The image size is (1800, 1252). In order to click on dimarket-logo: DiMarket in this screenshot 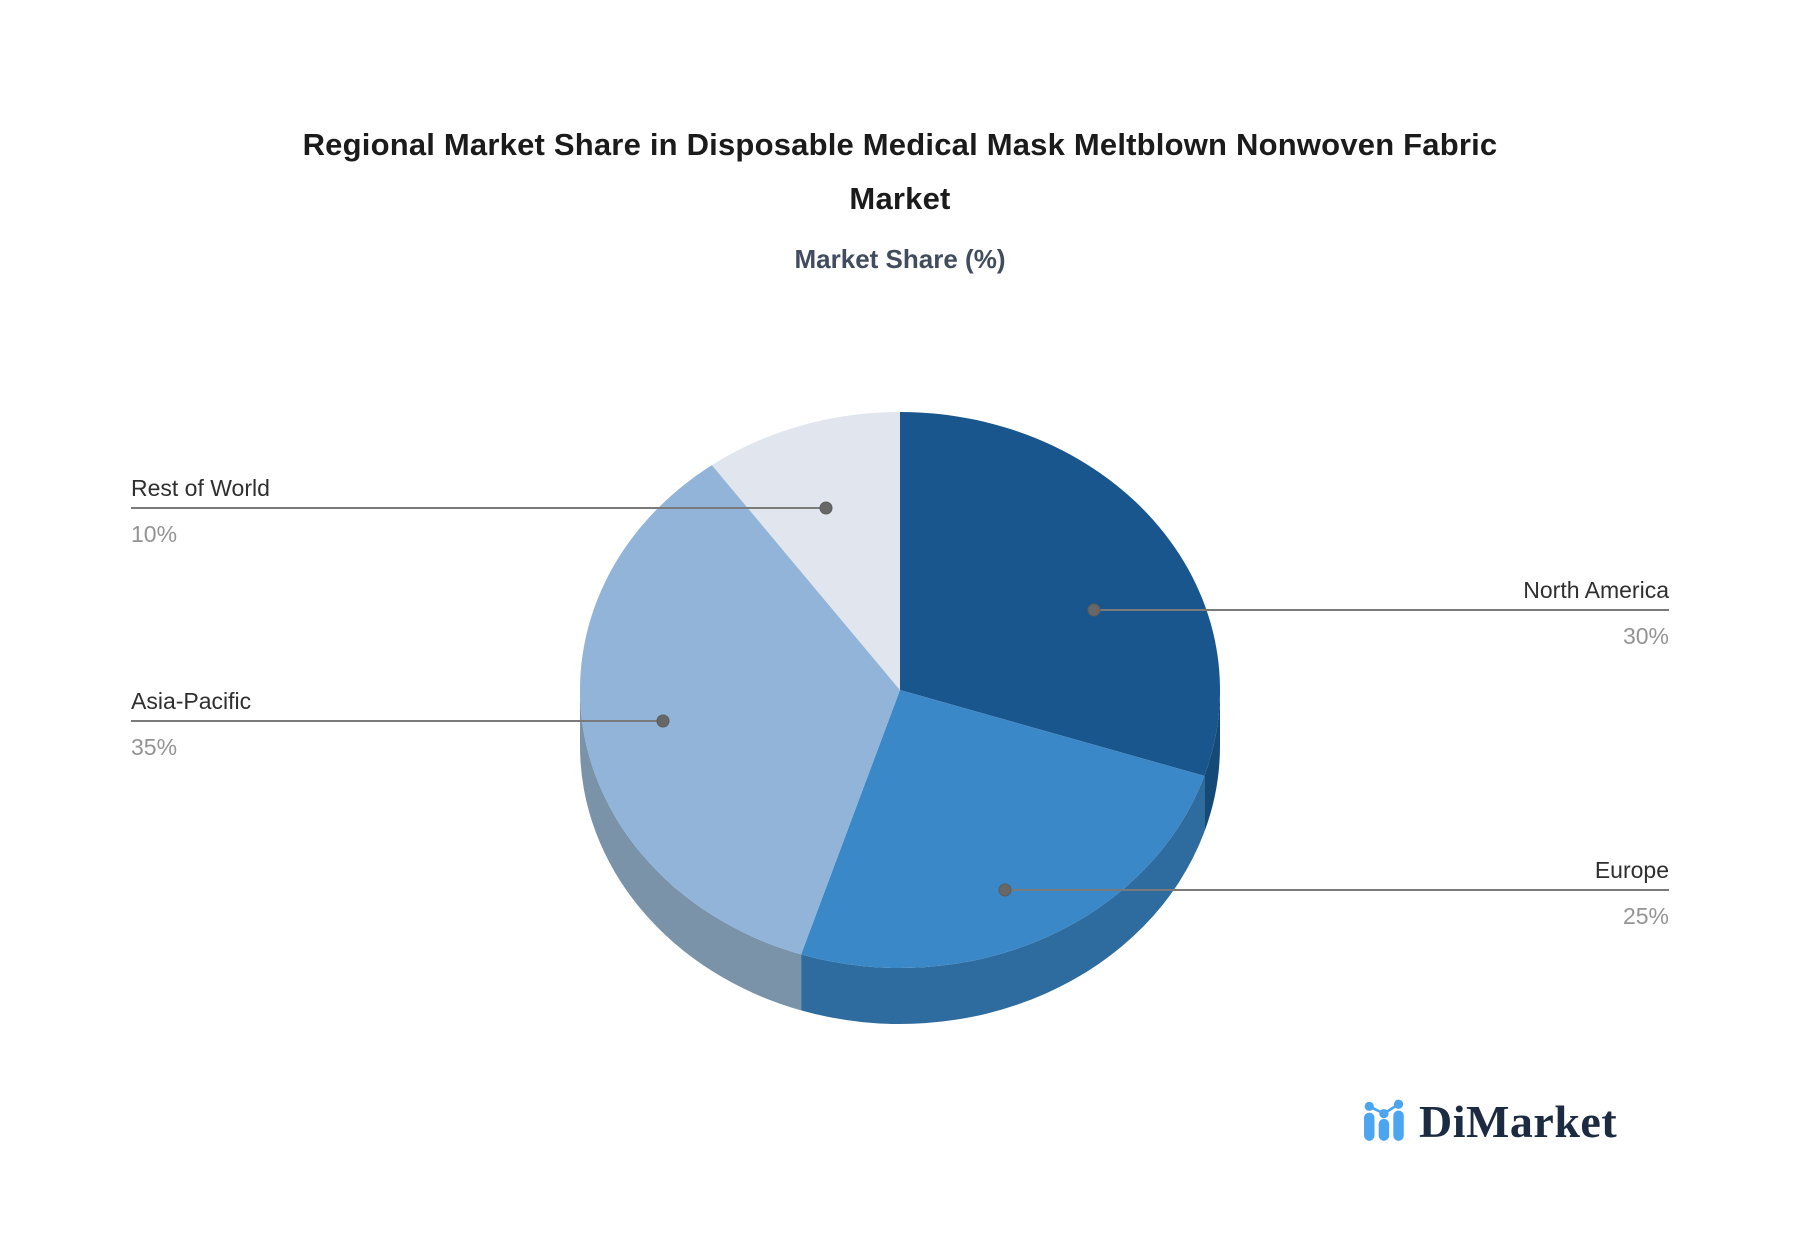, I will do `click(1490, 1122)`.